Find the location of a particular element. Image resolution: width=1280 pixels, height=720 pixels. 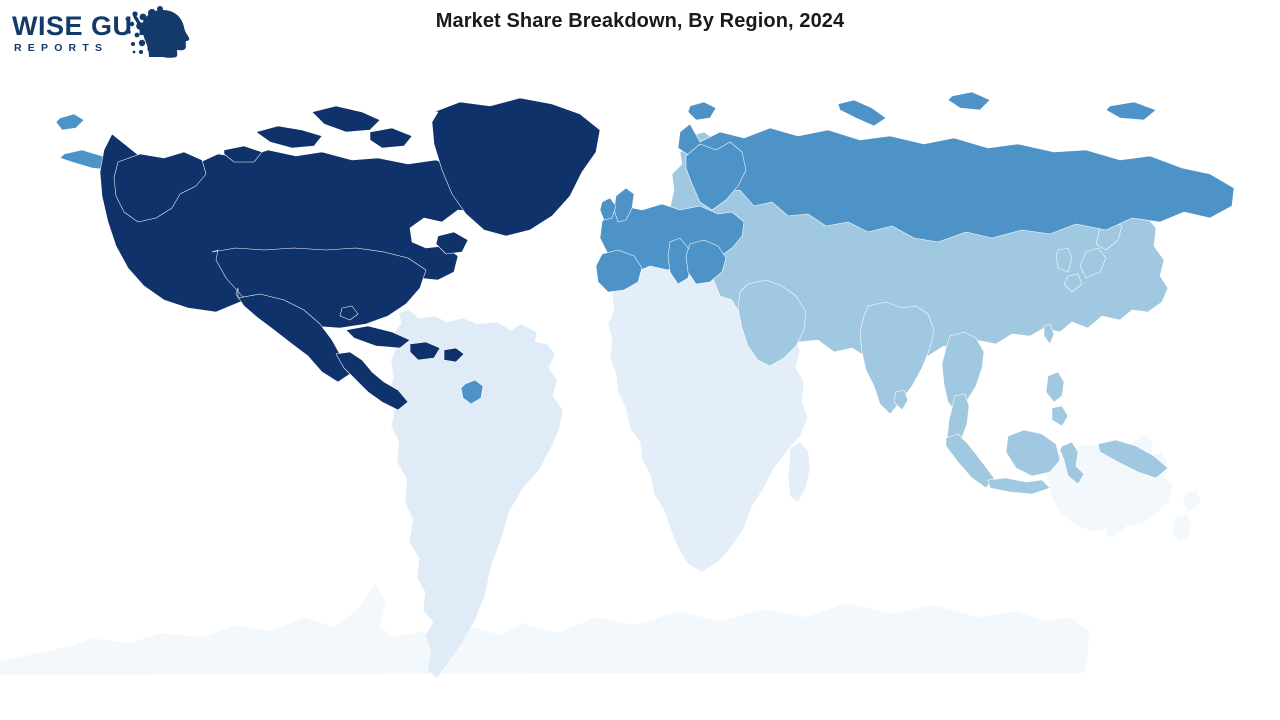

wise-guy-reports-logo: WISE GUY REPORTS is located at coordinates (103, 32).